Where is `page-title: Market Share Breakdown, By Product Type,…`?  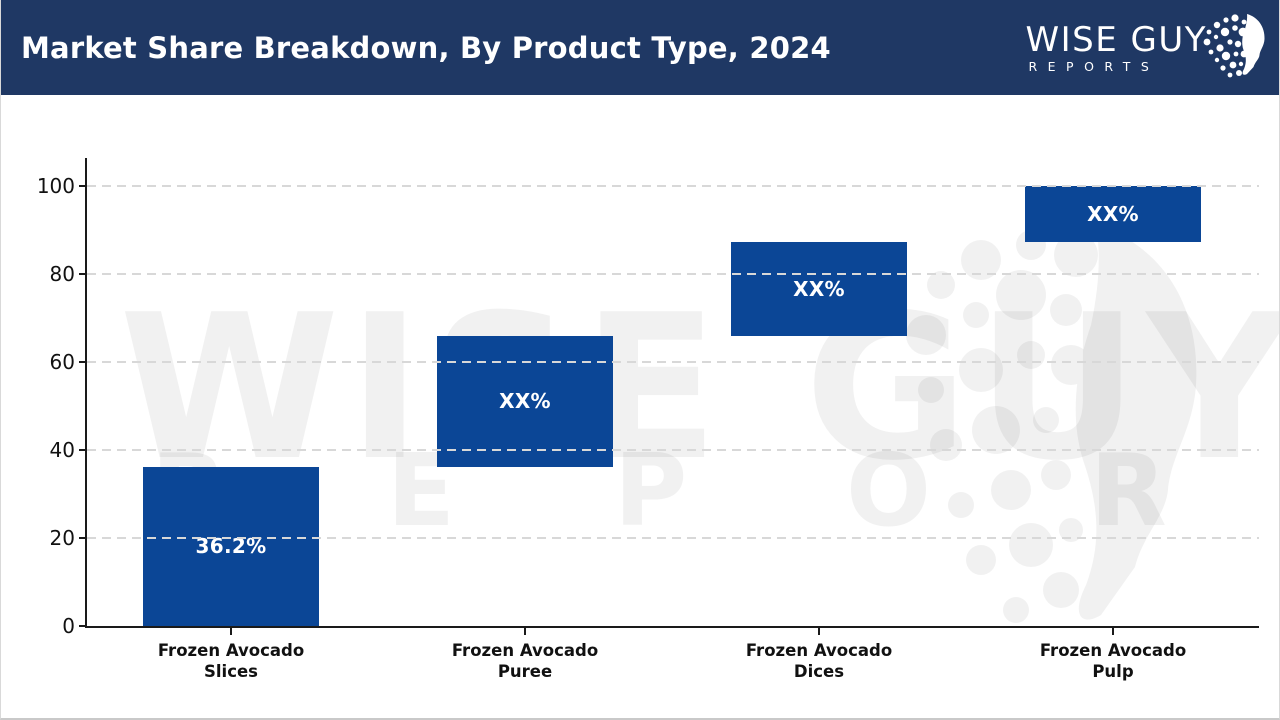
page-title: Market Share Breakdown, By Product Type,… is located at coordinates (426, 47).